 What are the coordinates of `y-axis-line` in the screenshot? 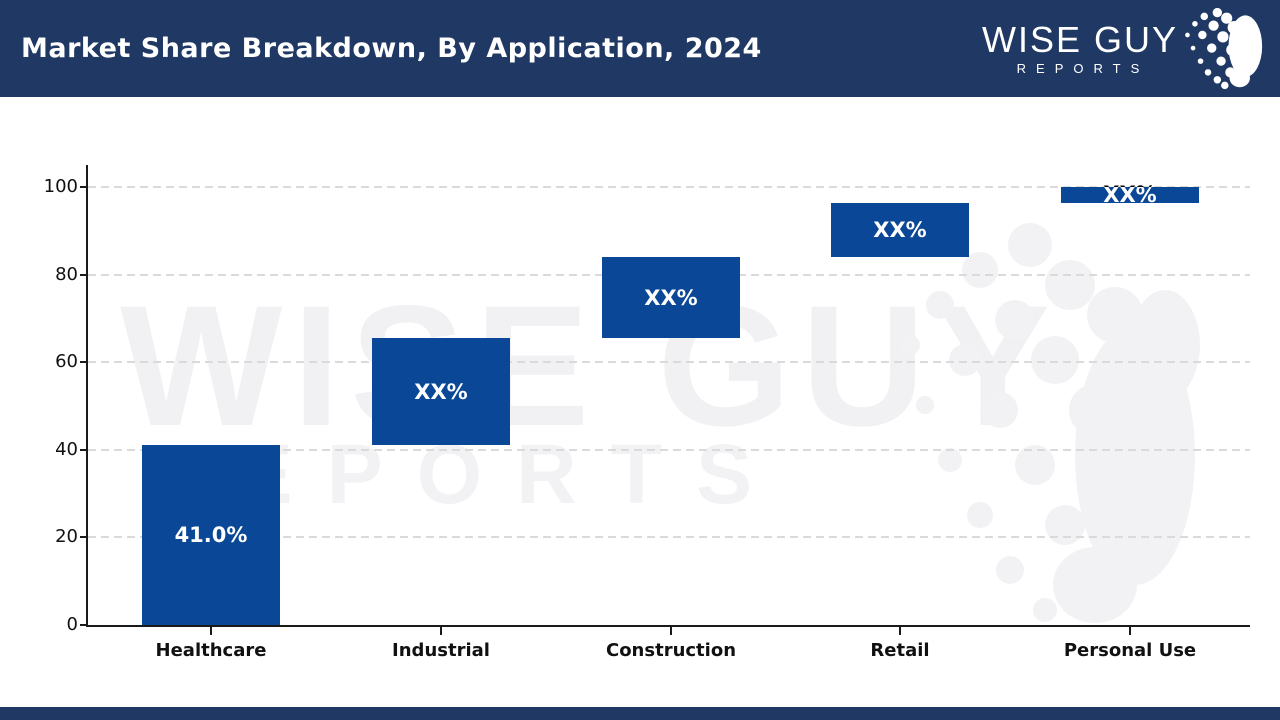 It's located at (87, 396).